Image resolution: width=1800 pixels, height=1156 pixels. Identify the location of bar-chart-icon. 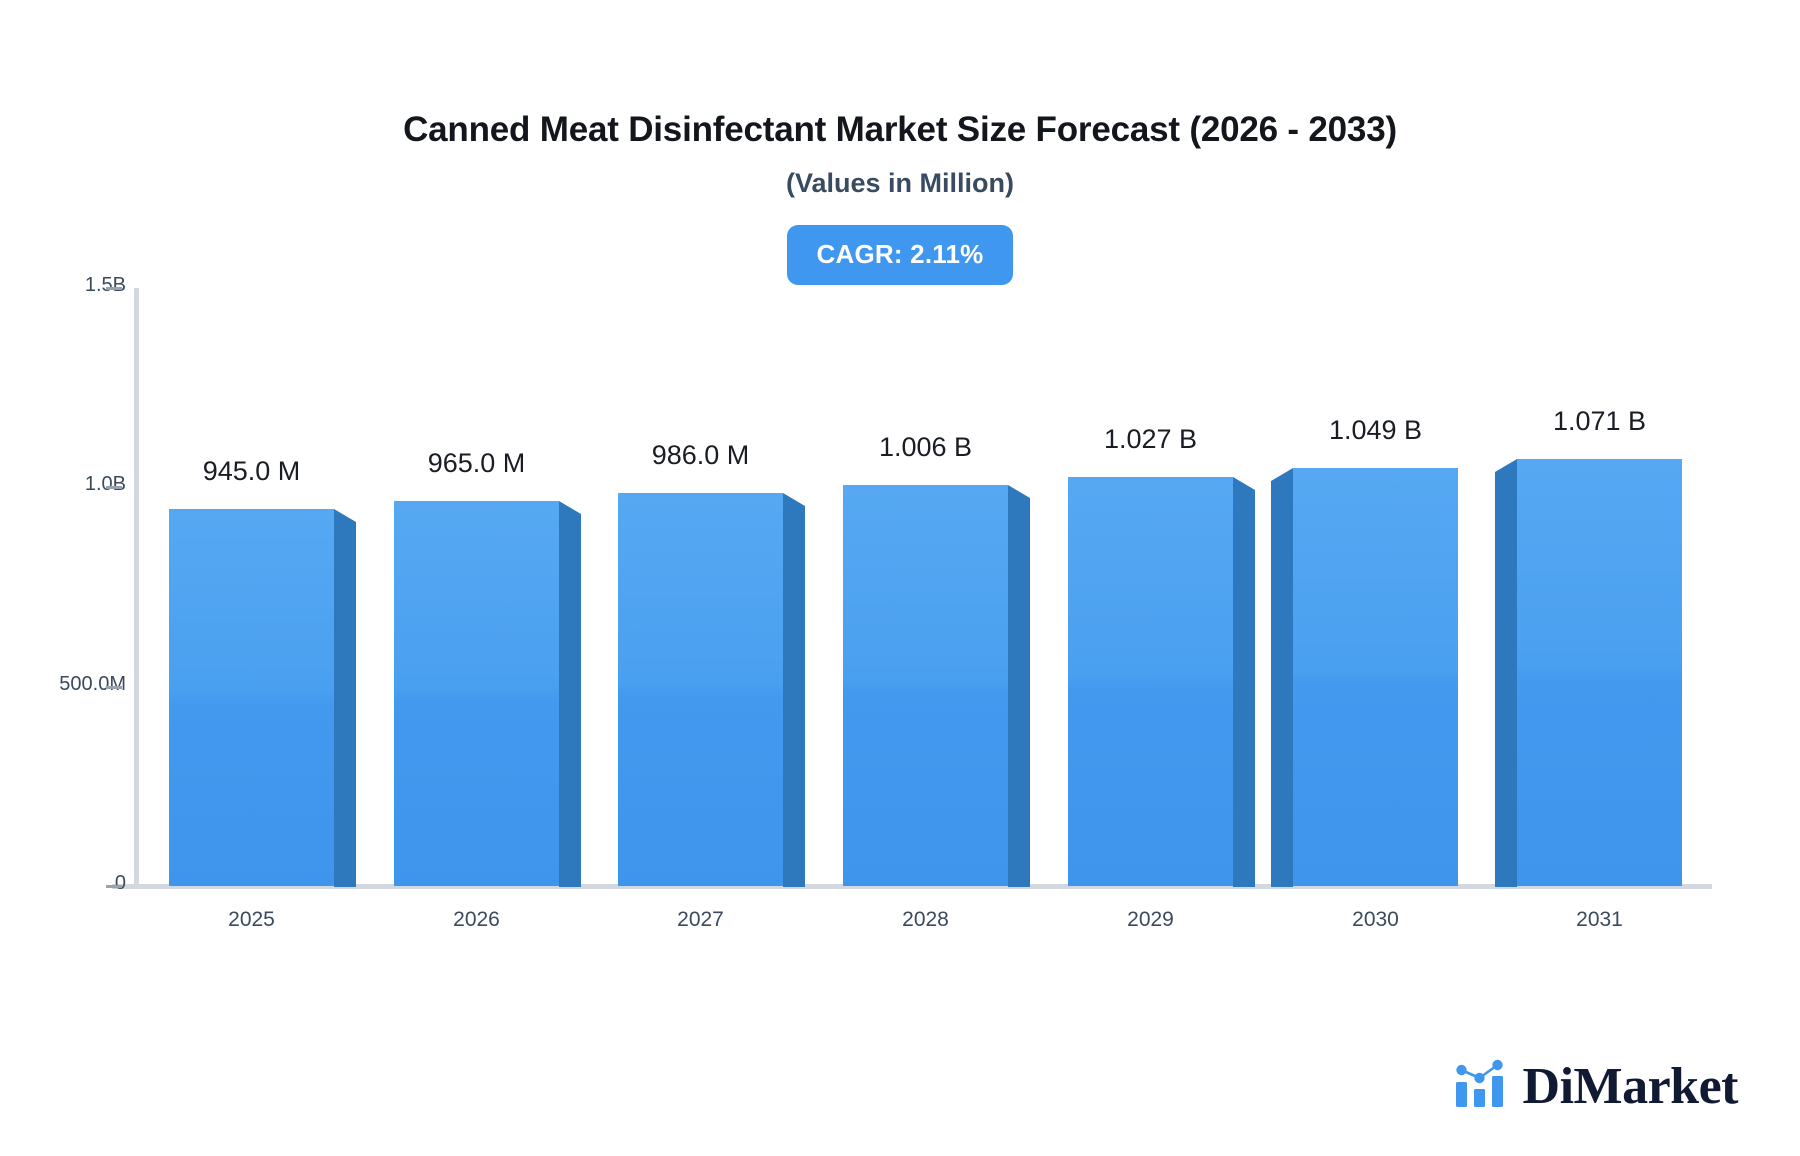
(1482, 1086).